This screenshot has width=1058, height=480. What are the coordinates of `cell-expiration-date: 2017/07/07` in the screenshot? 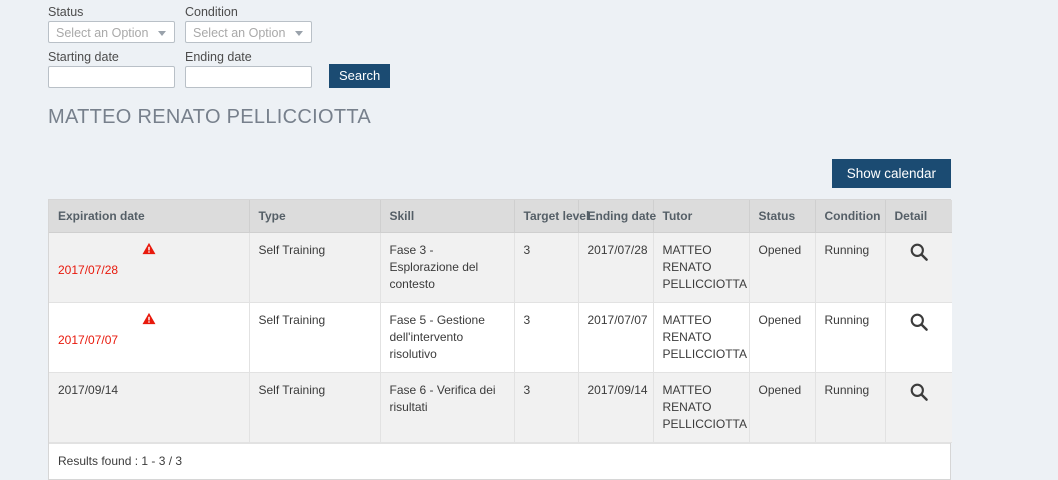 It's located at (149, 337).